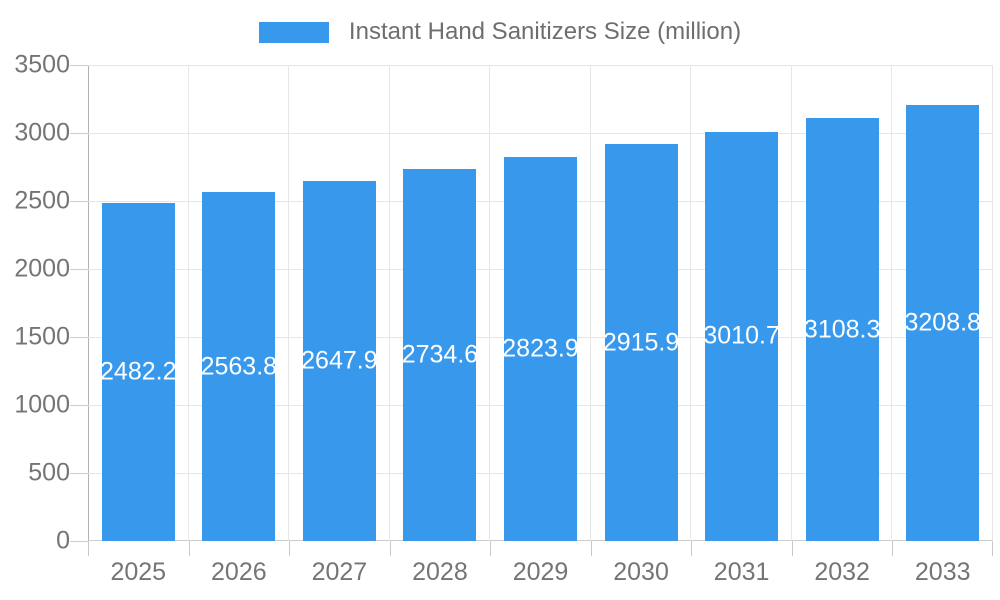 This screenshot has width=1000, height=600. Describe the element at coordinates (138, 572) in the screenshot. I see `x-tick-label: 2025` at that location.